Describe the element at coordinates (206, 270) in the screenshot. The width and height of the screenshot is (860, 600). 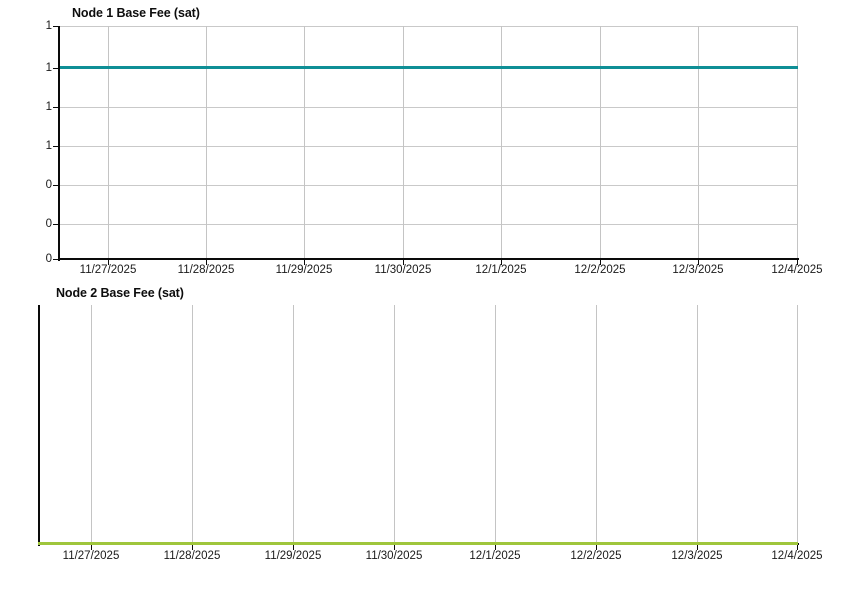
I see `chart-1-xtick-label: 11/28/2025` at that location.